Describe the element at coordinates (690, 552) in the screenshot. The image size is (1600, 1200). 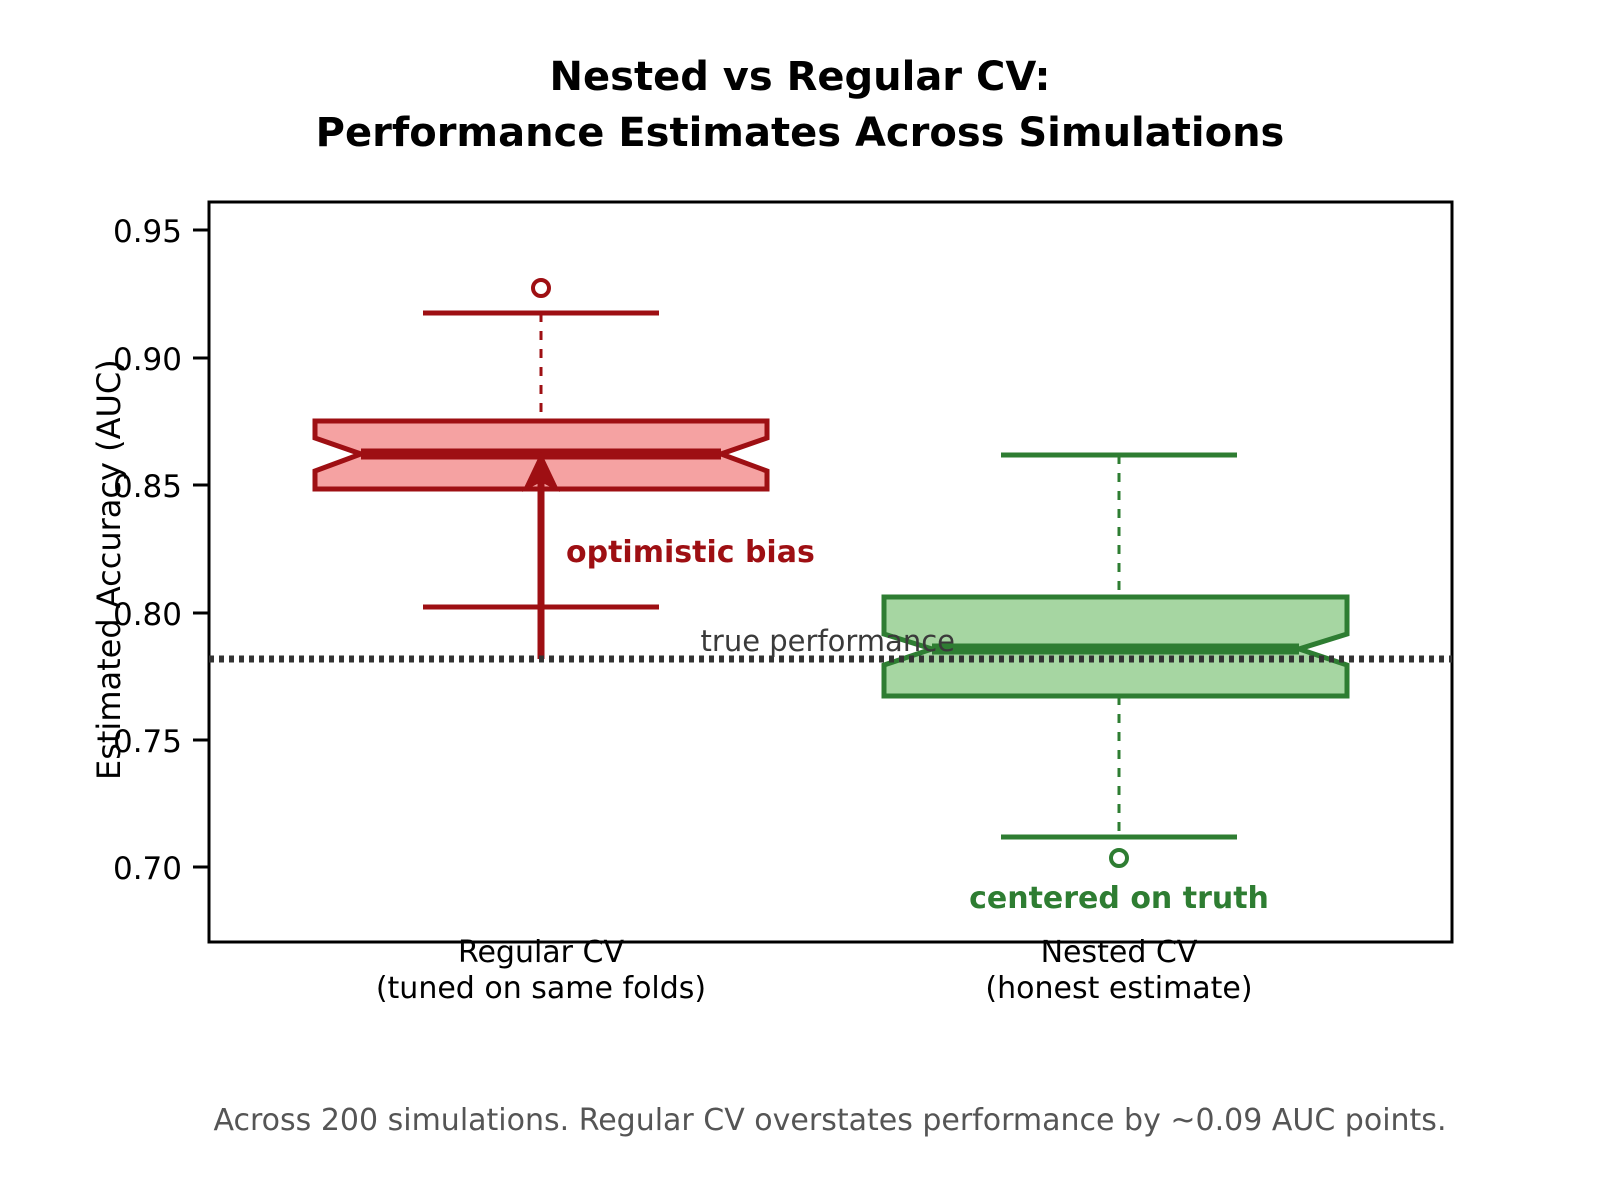
I see `annotation-optimistic-bias: optimistic bias` at that location.